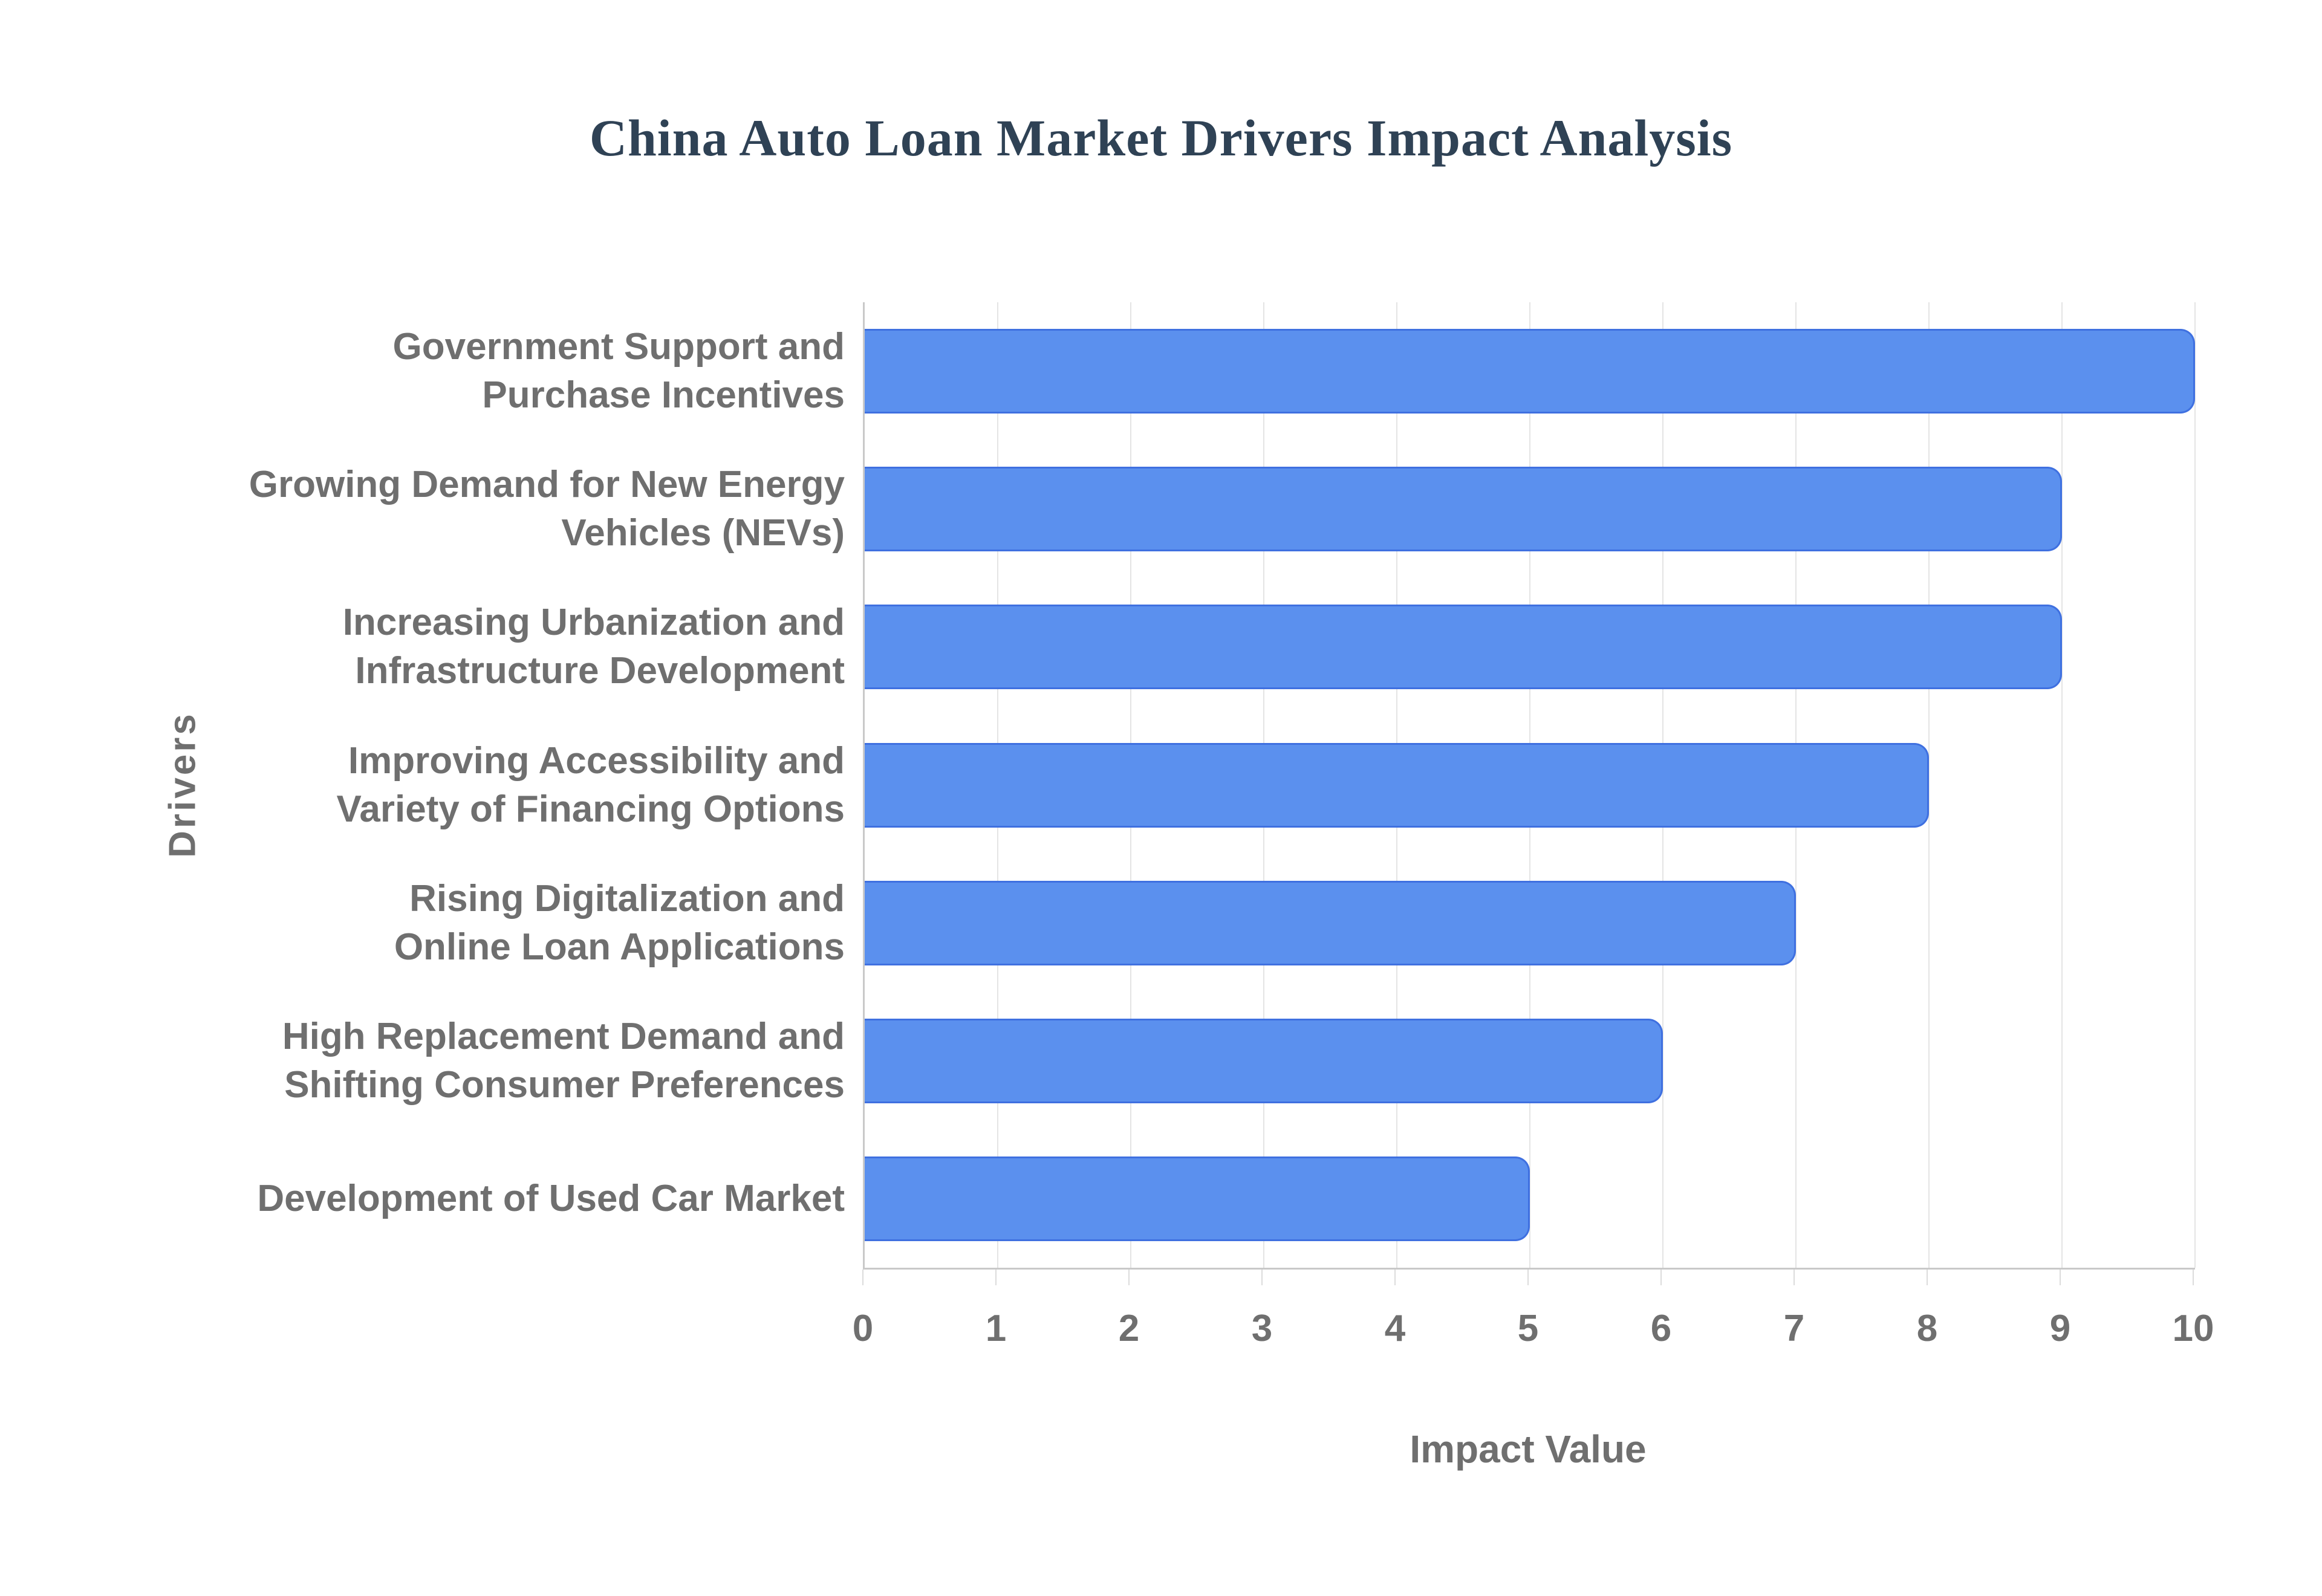 The height and width of the screenshot is (1596, 2322). What do you see at coordinates (1661, 1328) in the screenshot?
I see `x-tick-label-6: 6` at bounding box center [1661, 1328].